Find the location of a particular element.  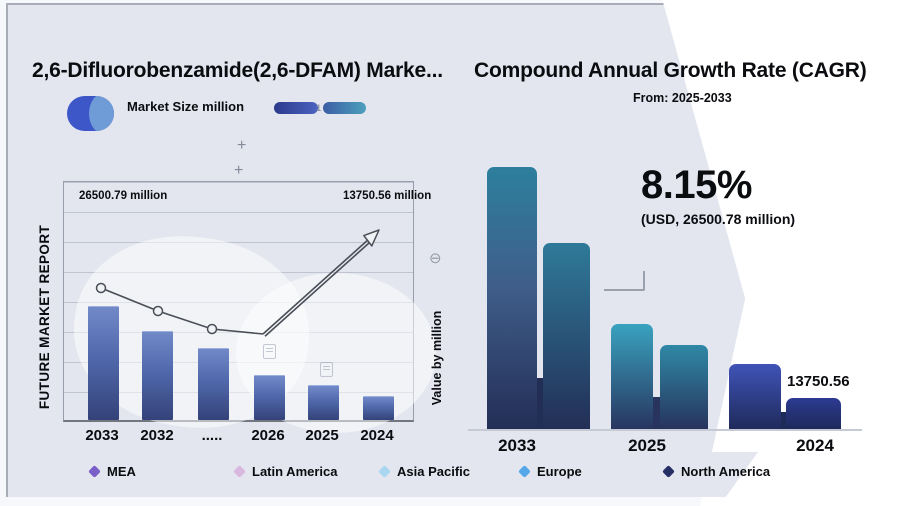

bar-2025 is located at coordinates (323, 402).